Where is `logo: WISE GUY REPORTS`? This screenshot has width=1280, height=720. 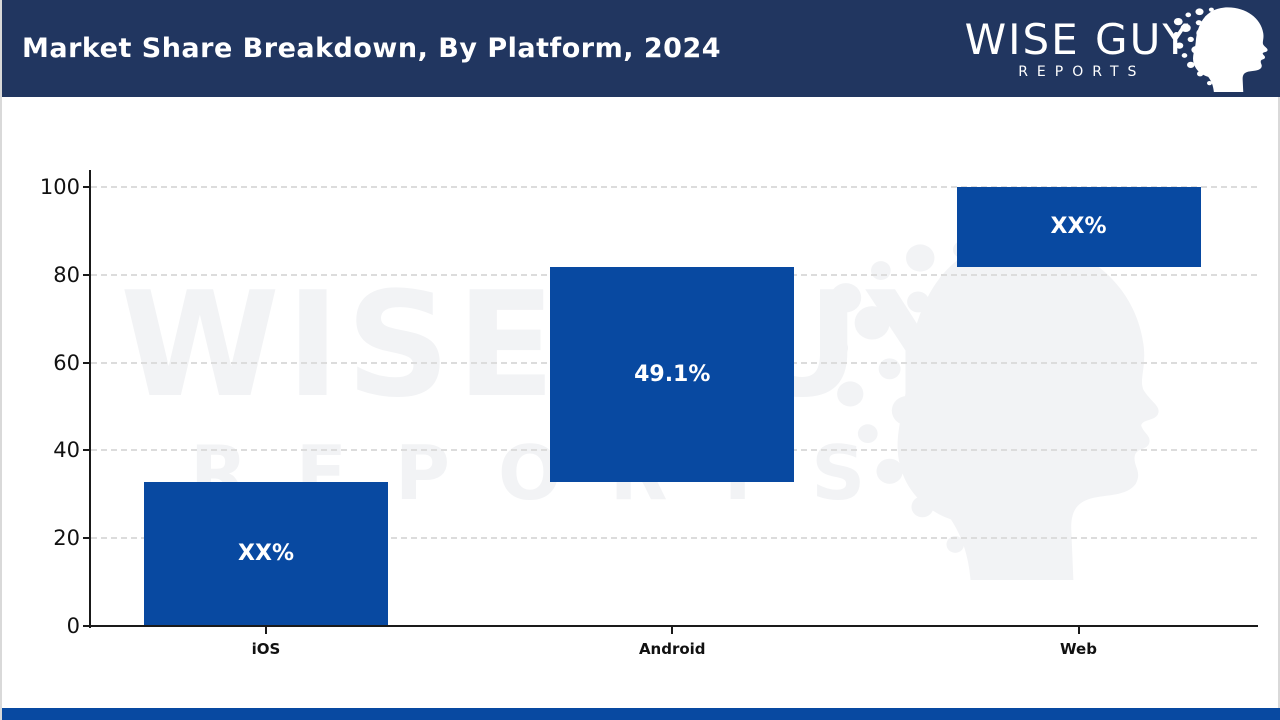
logo: WISE GUY REPORTS is located at coordinates (1118, 49).